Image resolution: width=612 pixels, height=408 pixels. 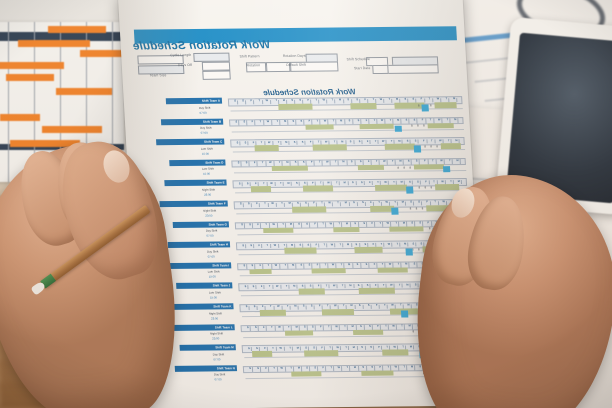 I want to click on gantt-header-band, so click(x=62, y=36).